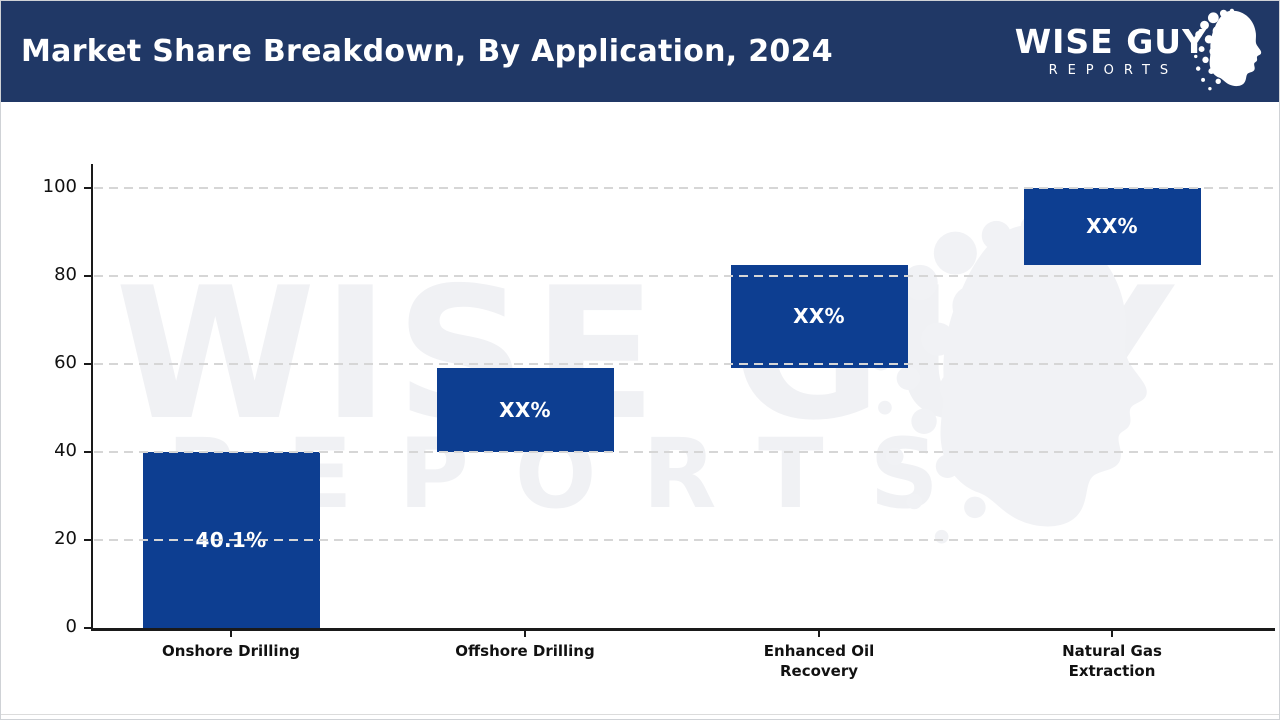  Describe the element at coordinates (1112, 651) in the screenshot. I see `x-category-label-line: Natural Gas` at that location.